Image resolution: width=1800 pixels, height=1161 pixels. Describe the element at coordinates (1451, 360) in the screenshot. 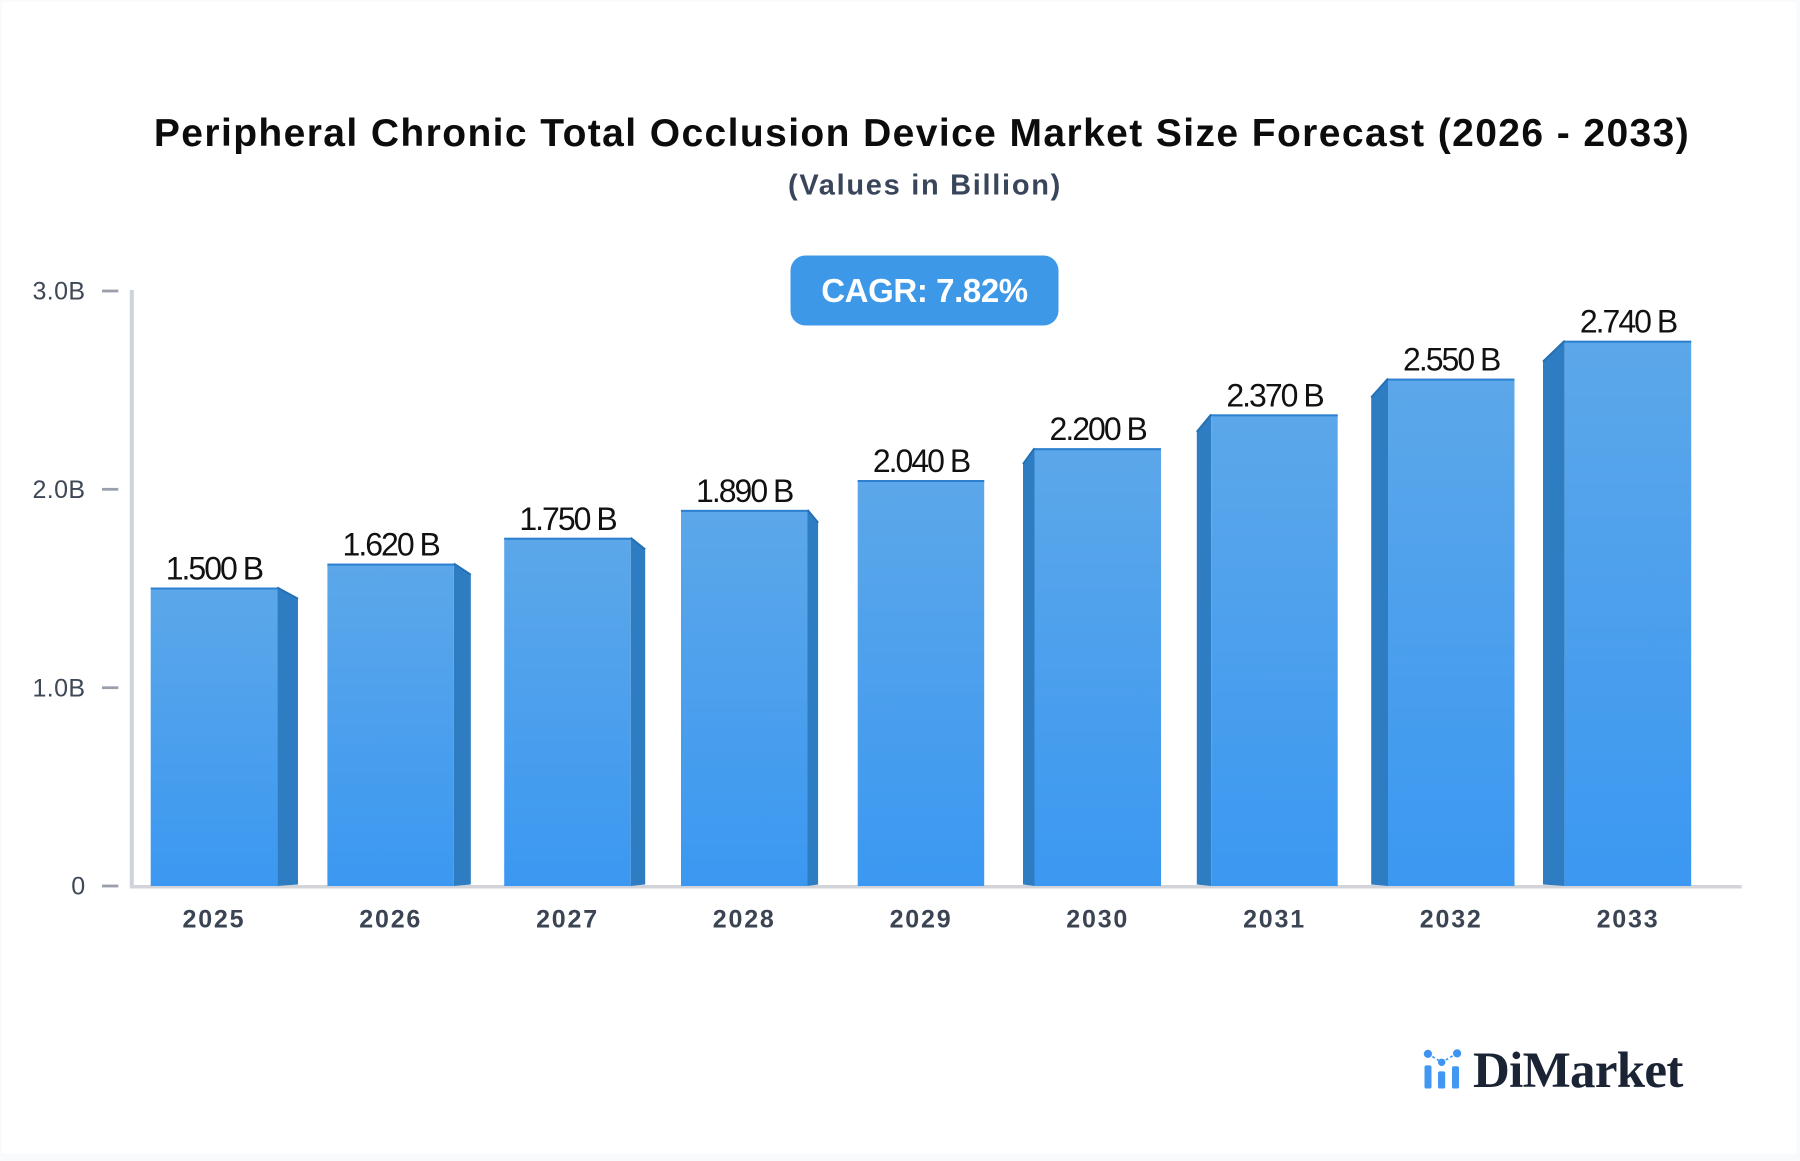

I see `svg-text: 2.550 B` at that location.